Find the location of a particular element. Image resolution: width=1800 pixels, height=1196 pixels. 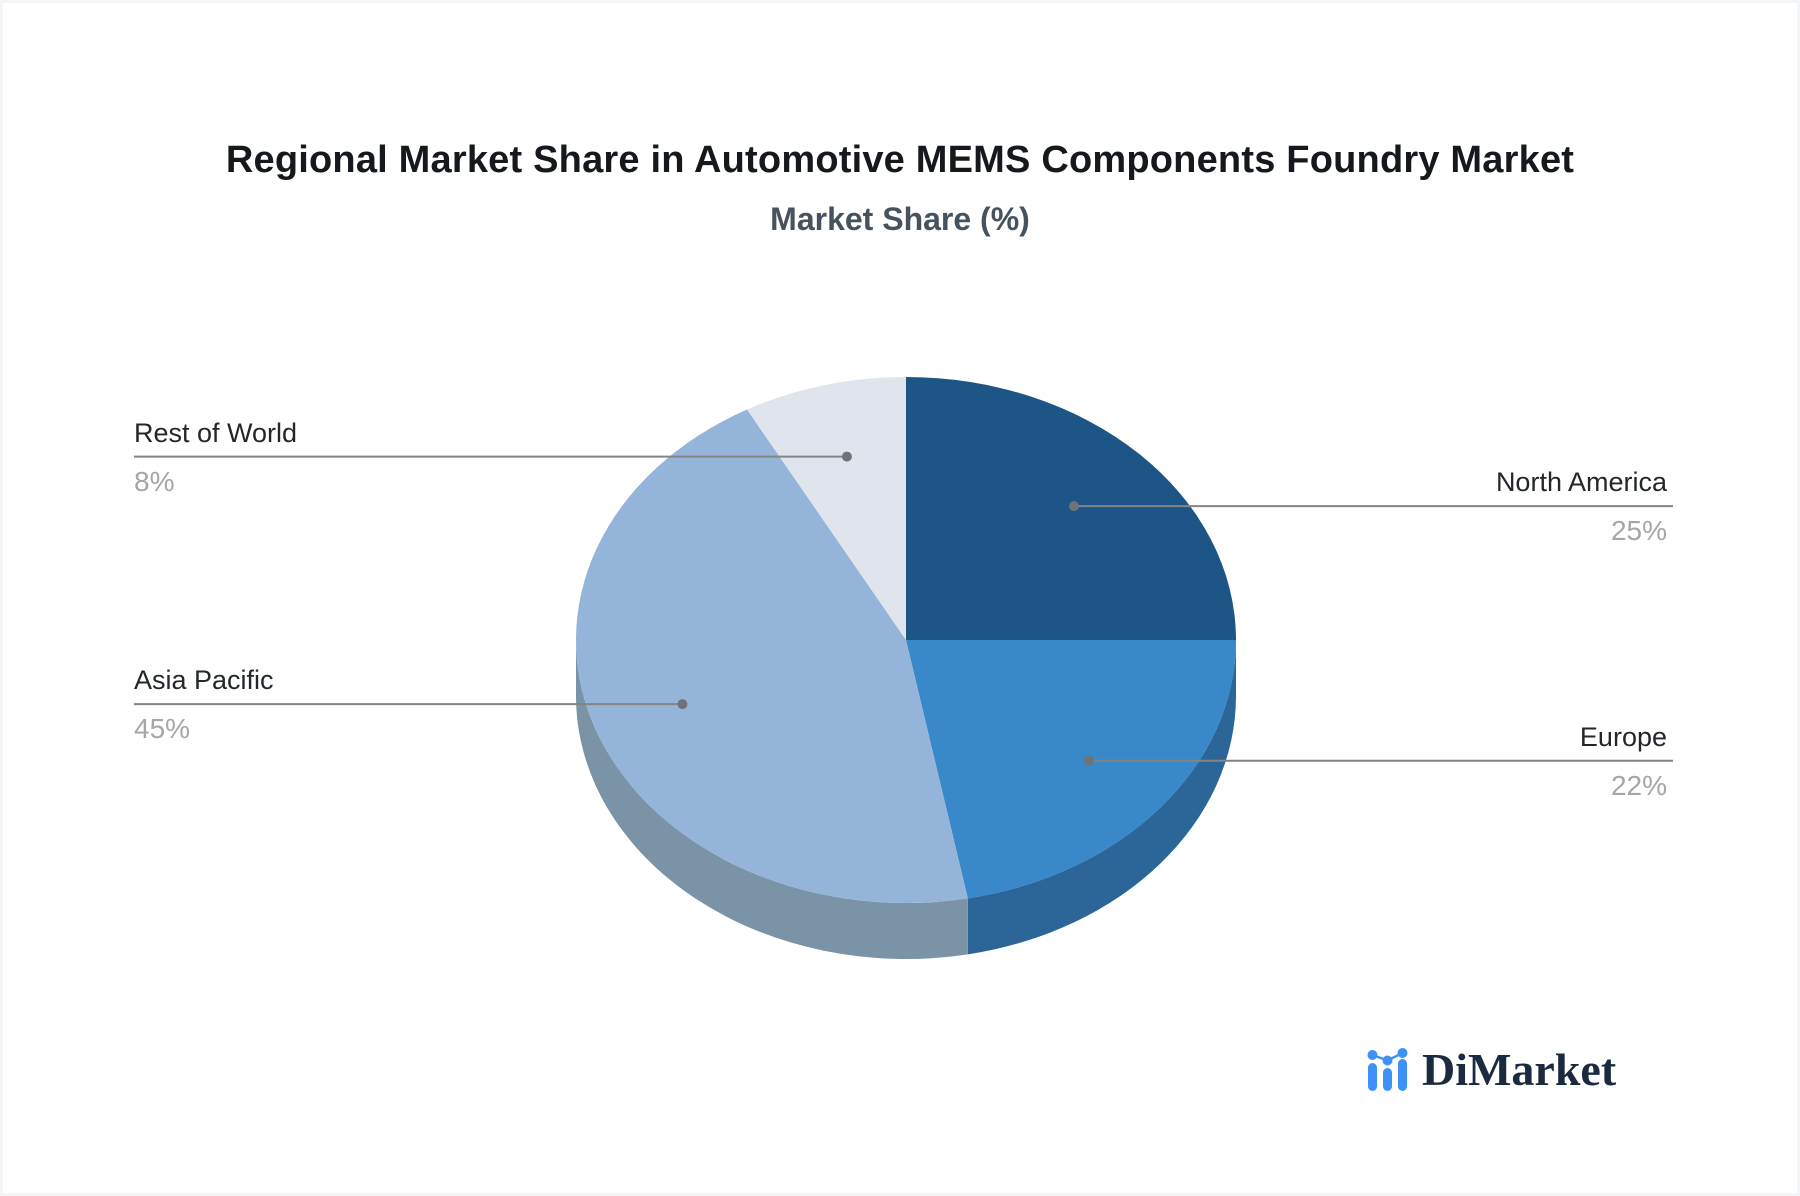

pie-value-north-america: 25% is located at coordinates (1638, 531).